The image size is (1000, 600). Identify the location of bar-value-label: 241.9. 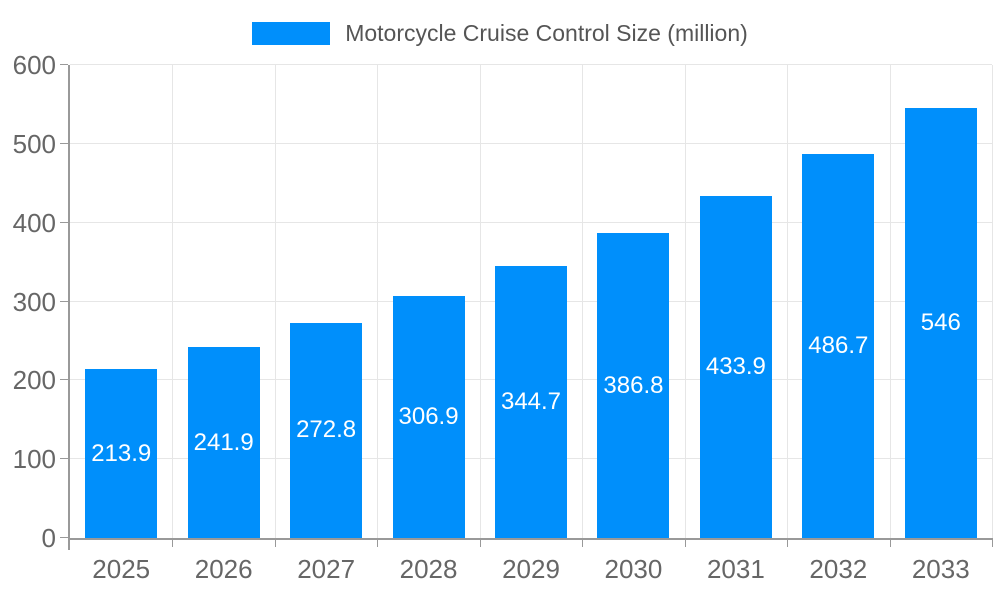
(223, 442).